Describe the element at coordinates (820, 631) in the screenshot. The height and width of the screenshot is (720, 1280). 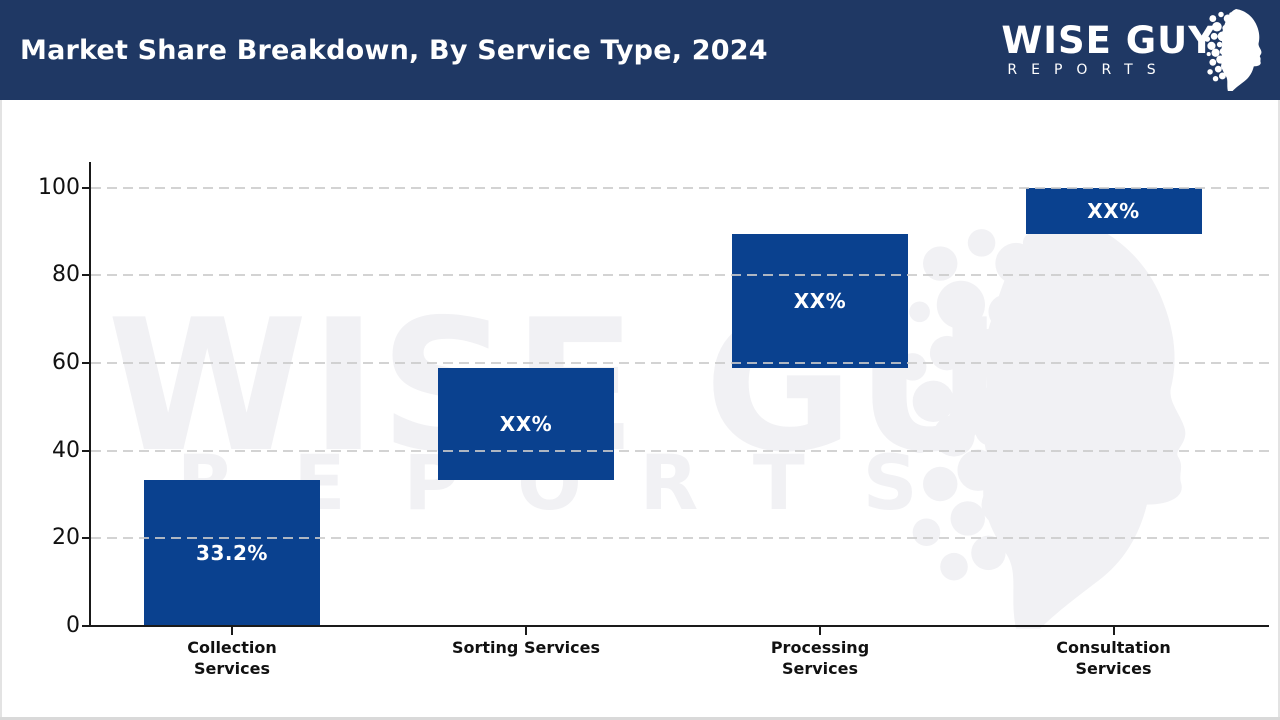
I see `x-tick-processing-services` at that location.